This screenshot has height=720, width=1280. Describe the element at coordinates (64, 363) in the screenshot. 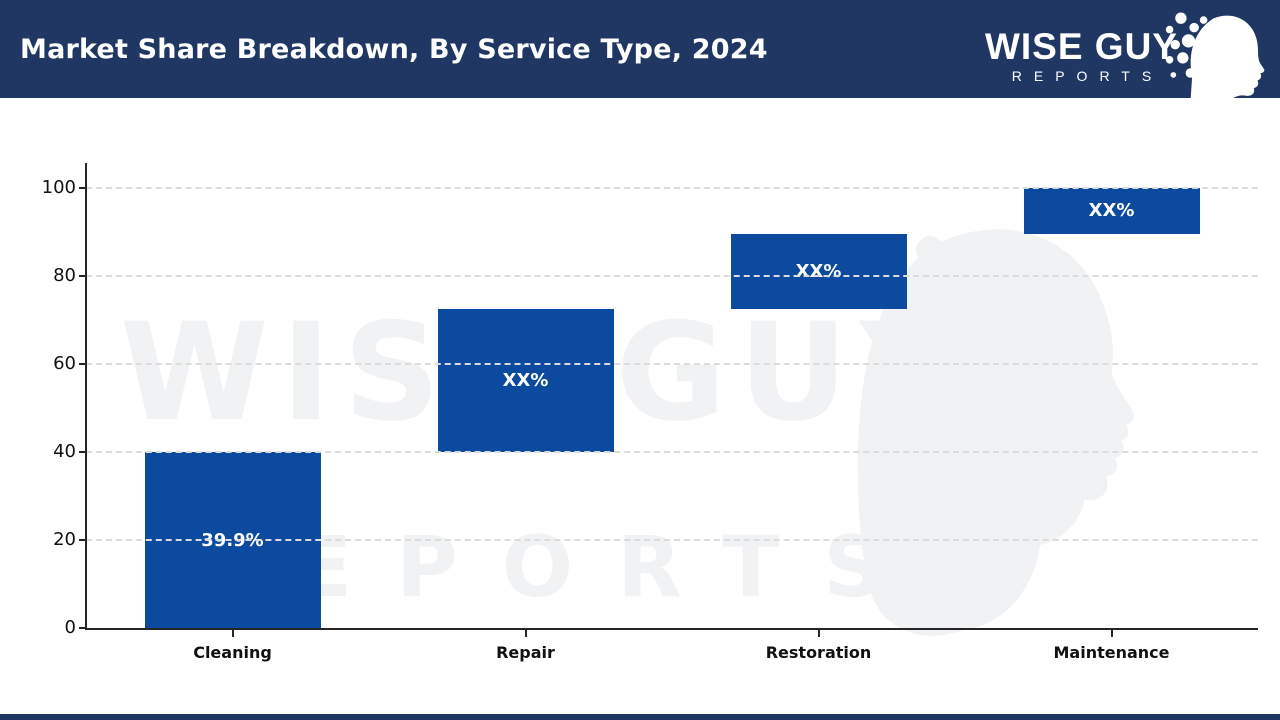

I see `y-axis-tick-label: 60` at that location.